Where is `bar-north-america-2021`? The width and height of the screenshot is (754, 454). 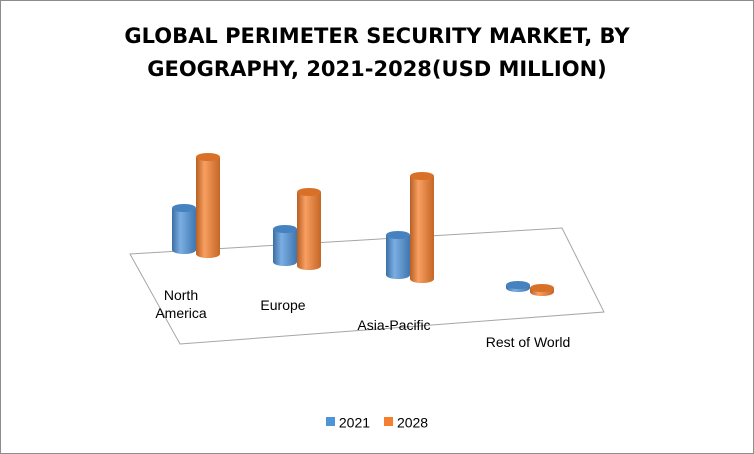 bar-north-america-2021 is located at coordinates (184, 229).